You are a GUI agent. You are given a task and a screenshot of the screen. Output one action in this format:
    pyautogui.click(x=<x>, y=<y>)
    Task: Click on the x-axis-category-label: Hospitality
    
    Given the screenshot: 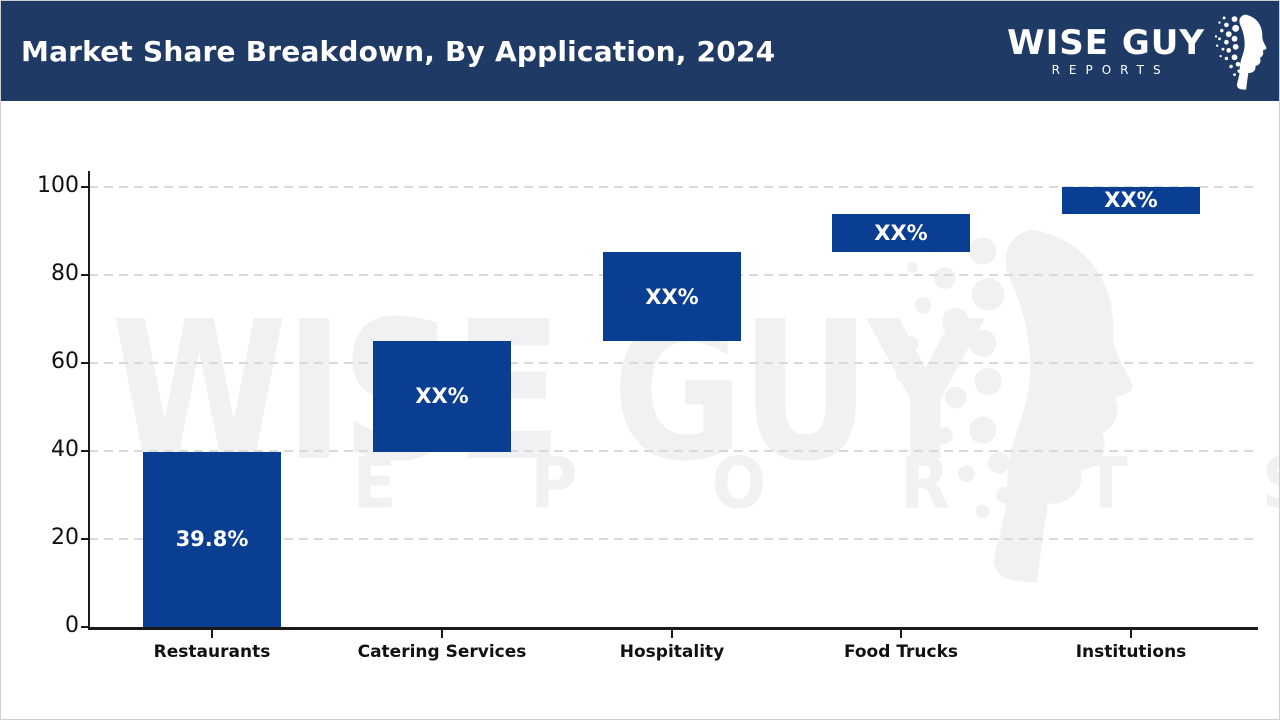 What is the action you would take?
    pyautogui.click(x=672, y=652)
    